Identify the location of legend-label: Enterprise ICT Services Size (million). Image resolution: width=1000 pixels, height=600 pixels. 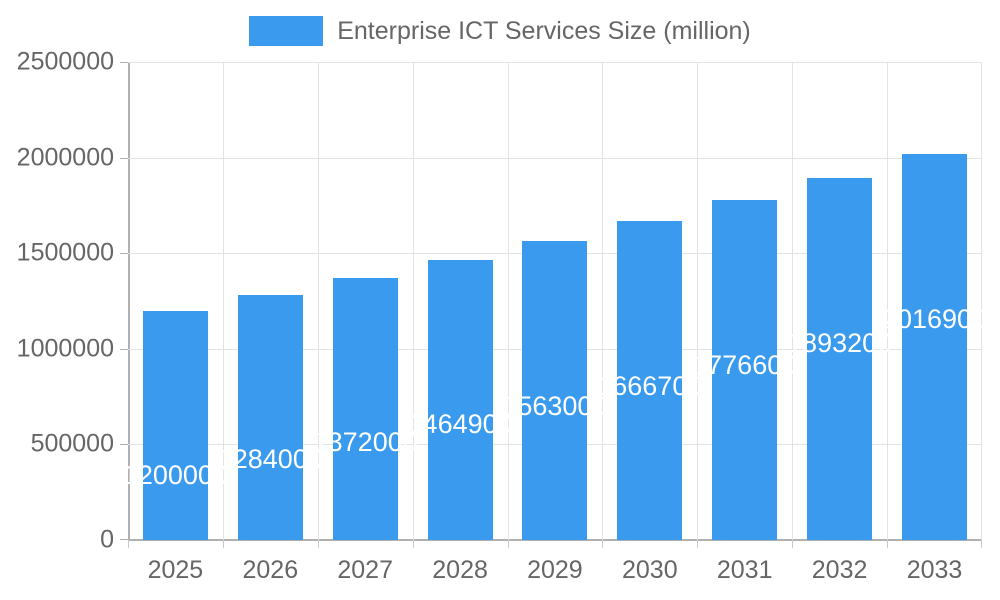
(544, 31).